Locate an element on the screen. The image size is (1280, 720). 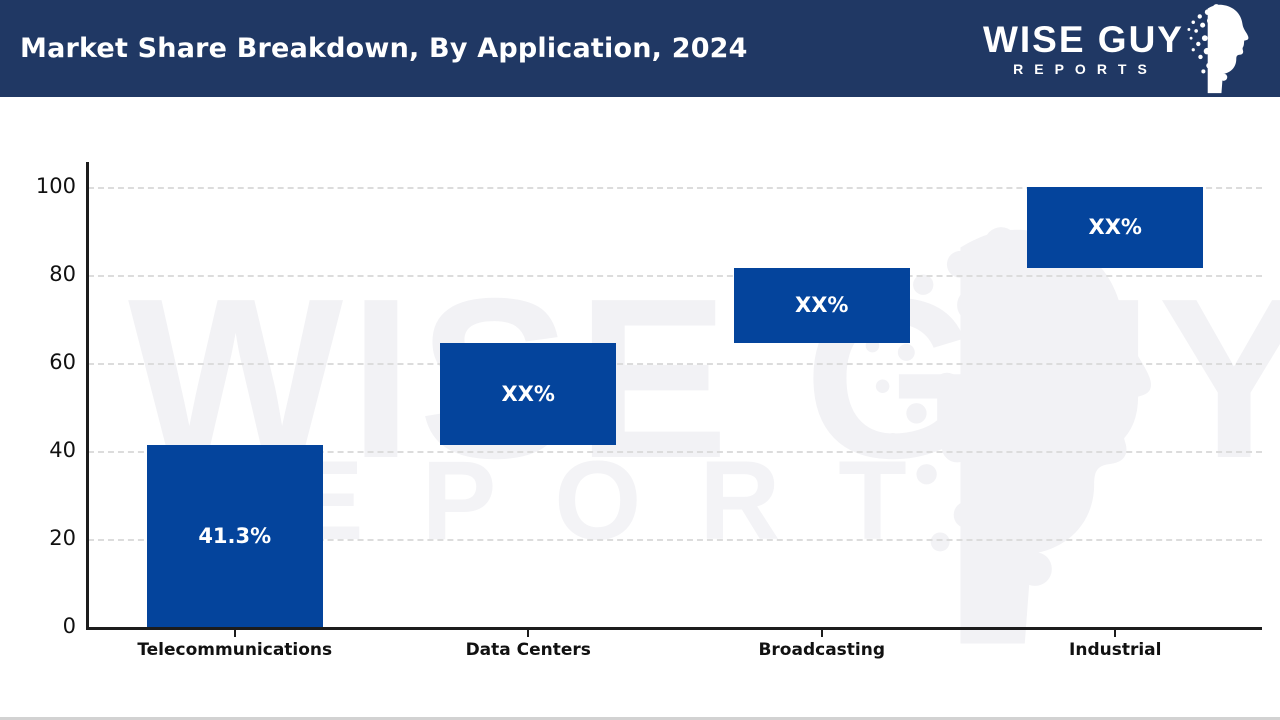
bar-data-centers: XX% is located at coordinates (528, 394).